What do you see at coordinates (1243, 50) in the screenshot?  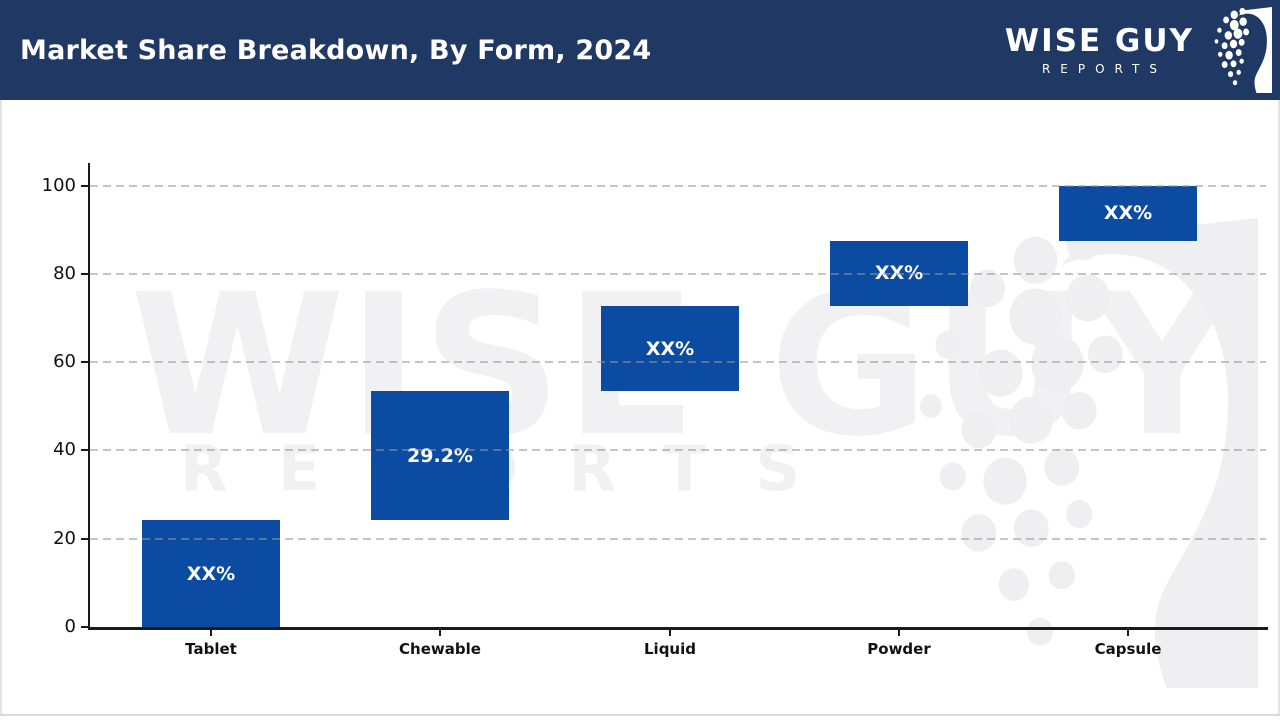 I see `logo-head-dots-icon` at bounding box center [1243, 50].